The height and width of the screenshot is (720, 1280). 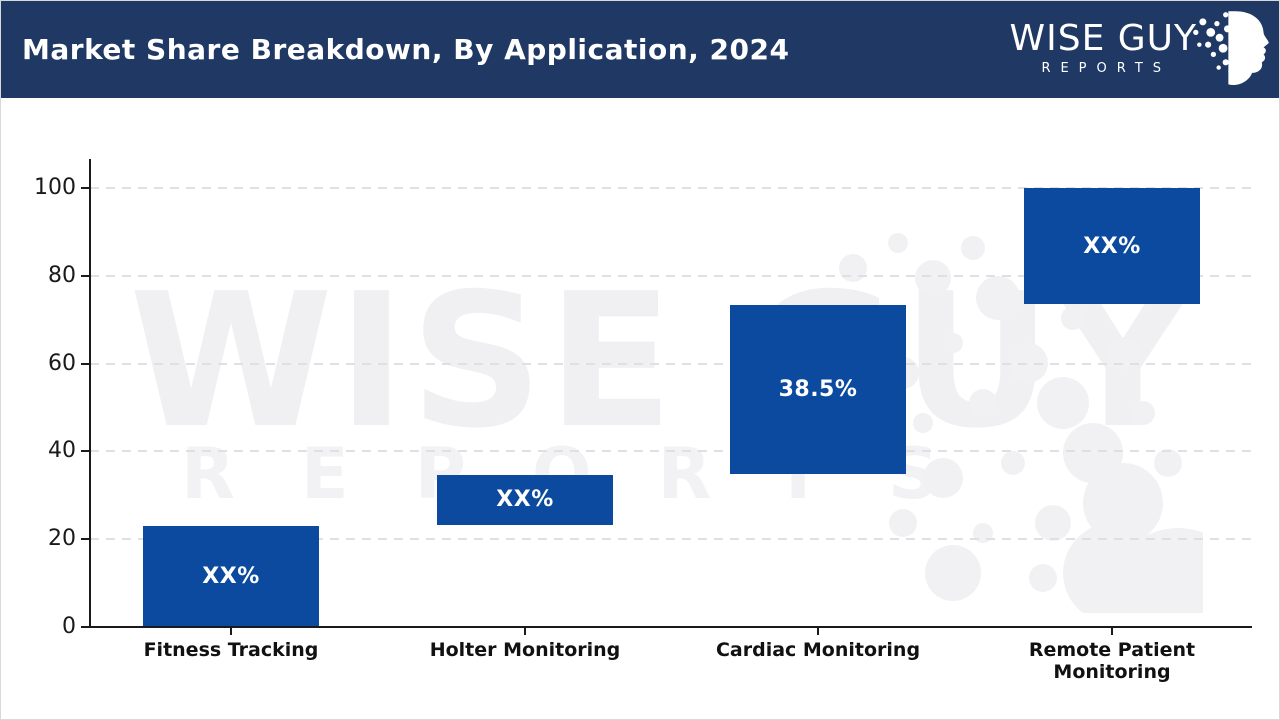 I want to click on bar-cardiac-monitoring: 38.5%, so click(x=818, y=390).